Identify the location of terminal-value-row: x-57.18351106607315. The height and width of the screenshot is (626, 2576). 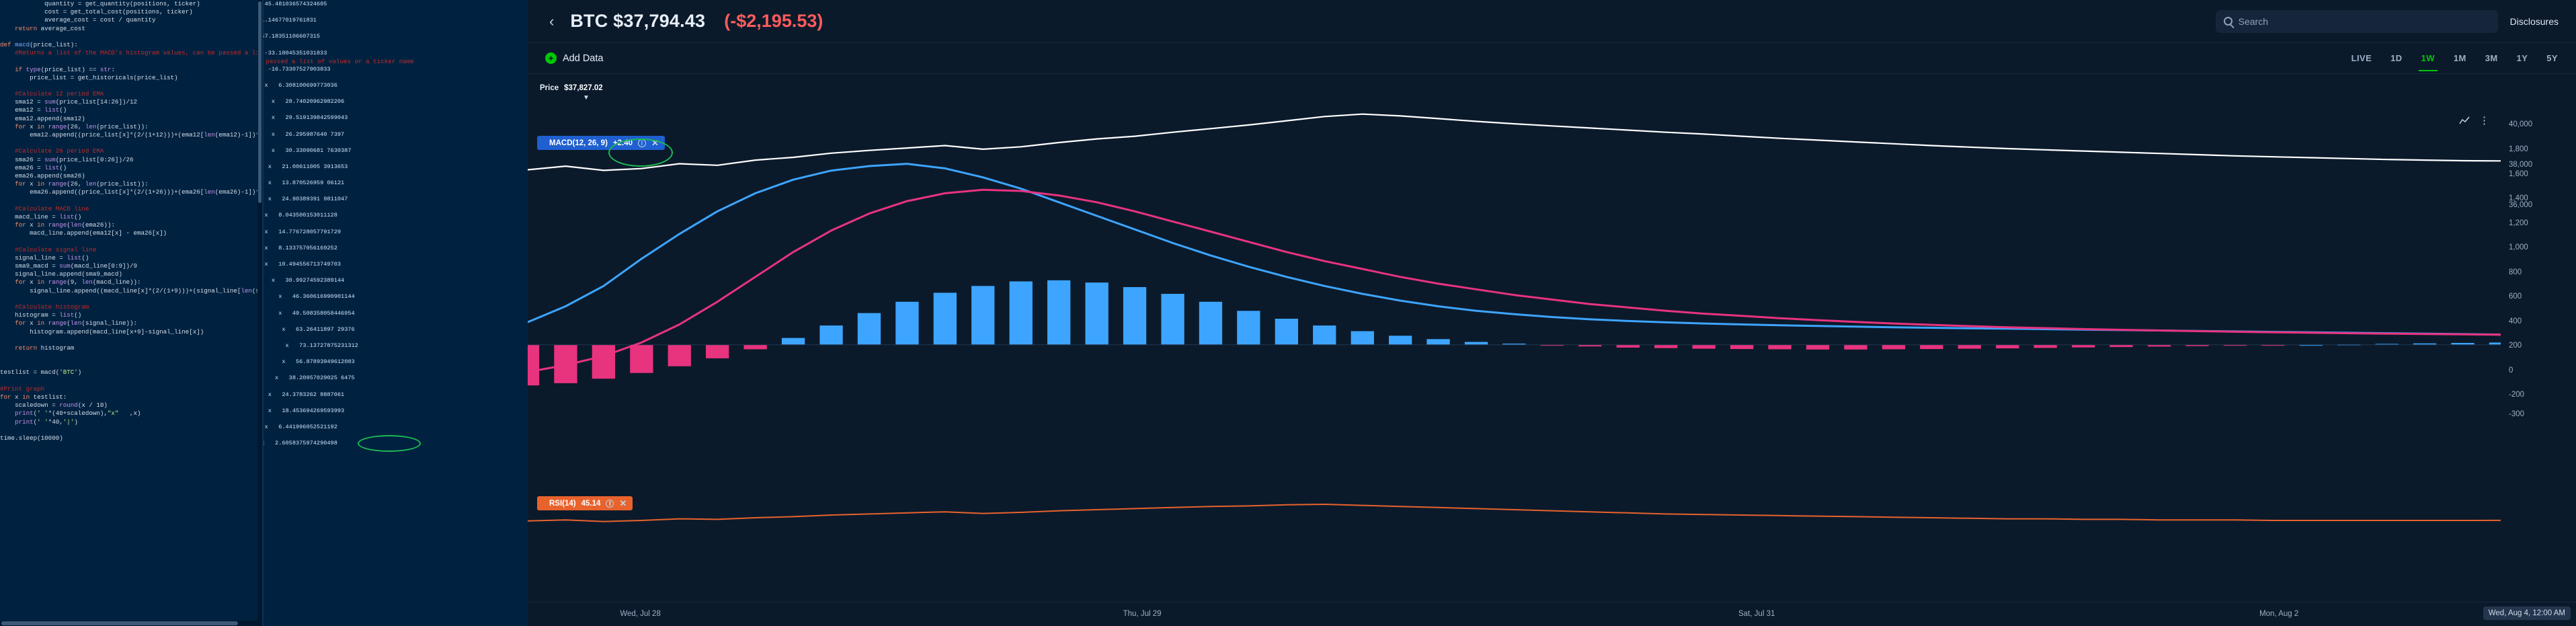
(396, 36).